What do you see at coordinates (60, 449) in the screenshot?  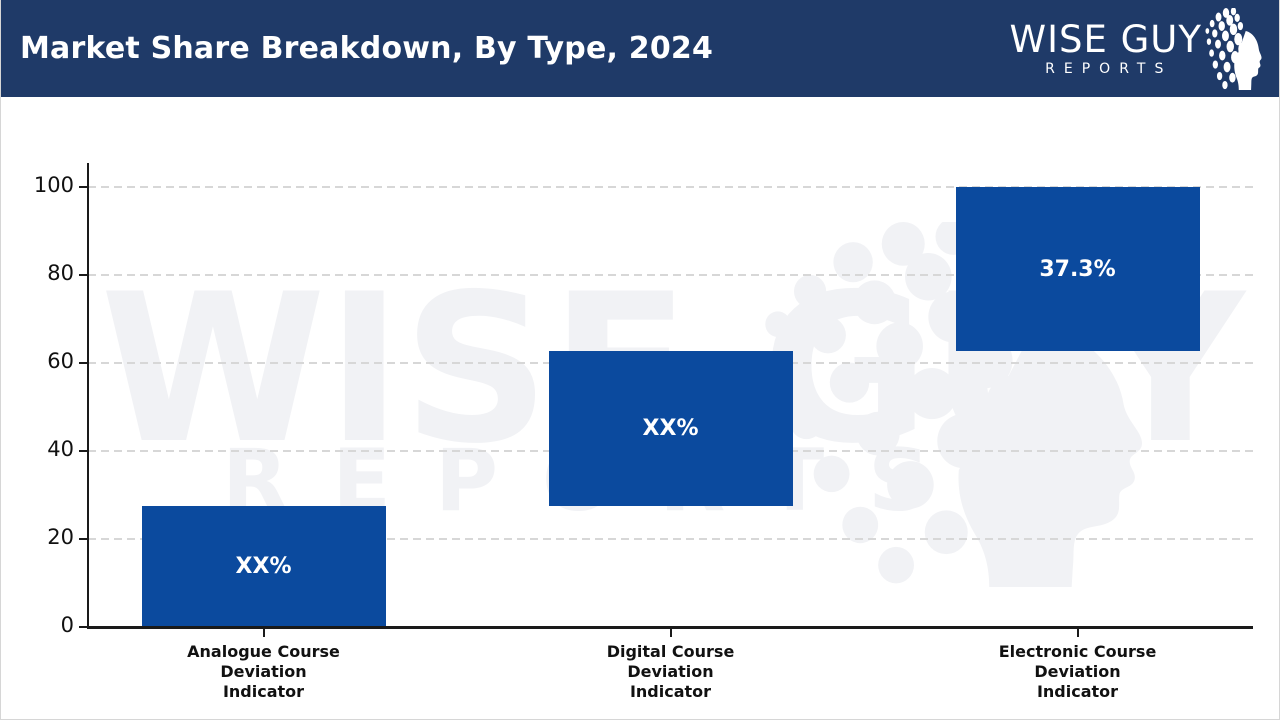 I see `y-tick-label: 40` at bounding box center [60, 449].